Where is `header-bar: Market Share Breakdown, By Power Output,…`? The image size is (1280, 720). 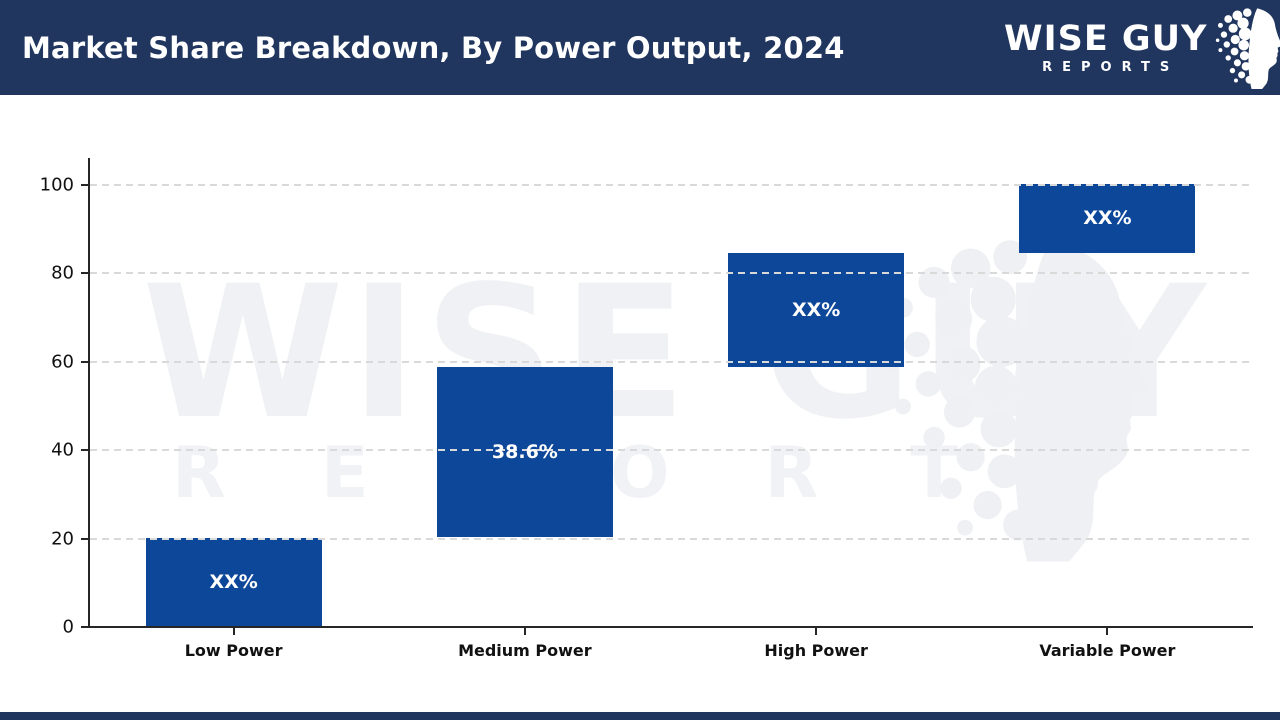
header-bar: Market Share Breakdown, By Power Output,… is located at coordinates (640, 47).